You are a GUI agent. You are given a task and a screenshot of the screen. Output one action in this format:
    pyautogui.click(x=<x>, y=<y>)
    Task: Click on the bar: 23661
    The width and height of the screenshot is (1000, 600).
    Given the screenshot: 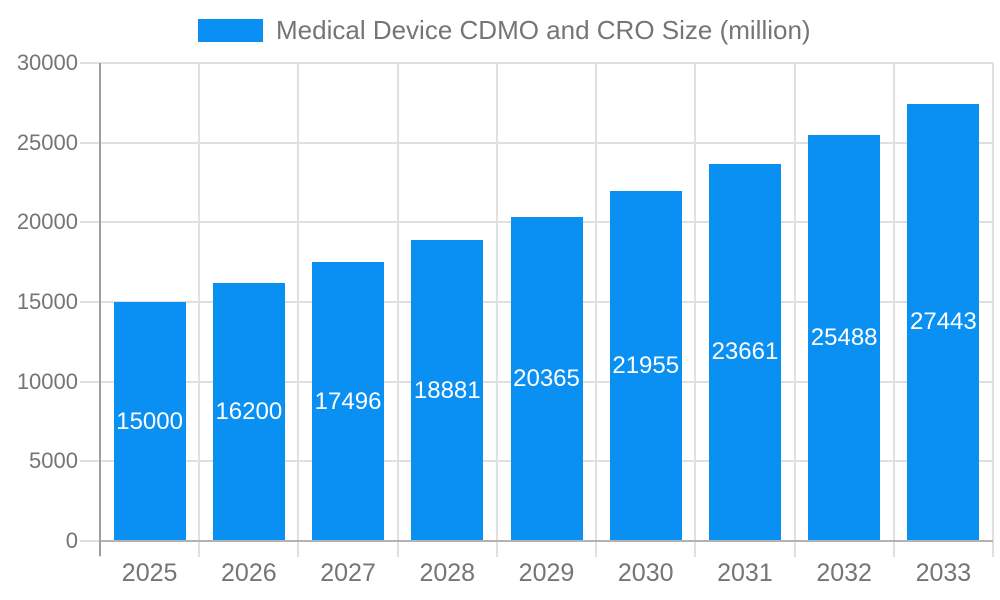 What is the action you would take?
    pyautogui.click(x=744, y=352)
    